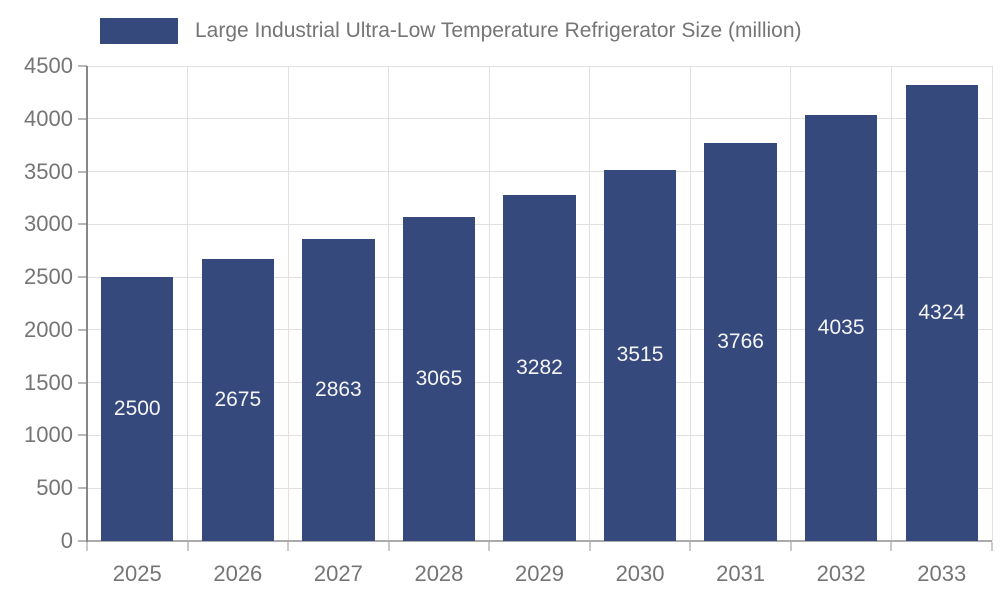 This screenshot has width=1000, height=600. Describe the element at coordinates (539, 573) in the screenshot. I see `x-axis-category-label: 2029` at that location.